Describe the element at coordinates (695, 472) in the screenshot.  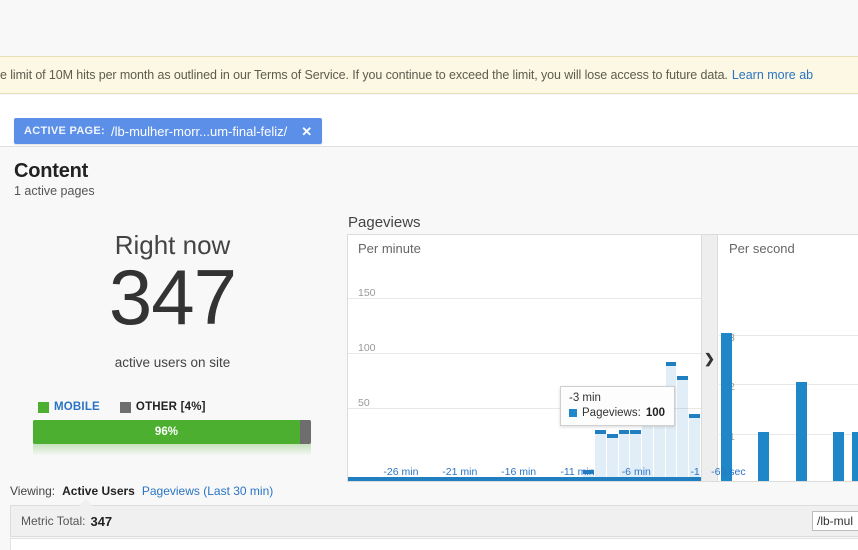
I see `x-axis-tick-label: -1` at that location.